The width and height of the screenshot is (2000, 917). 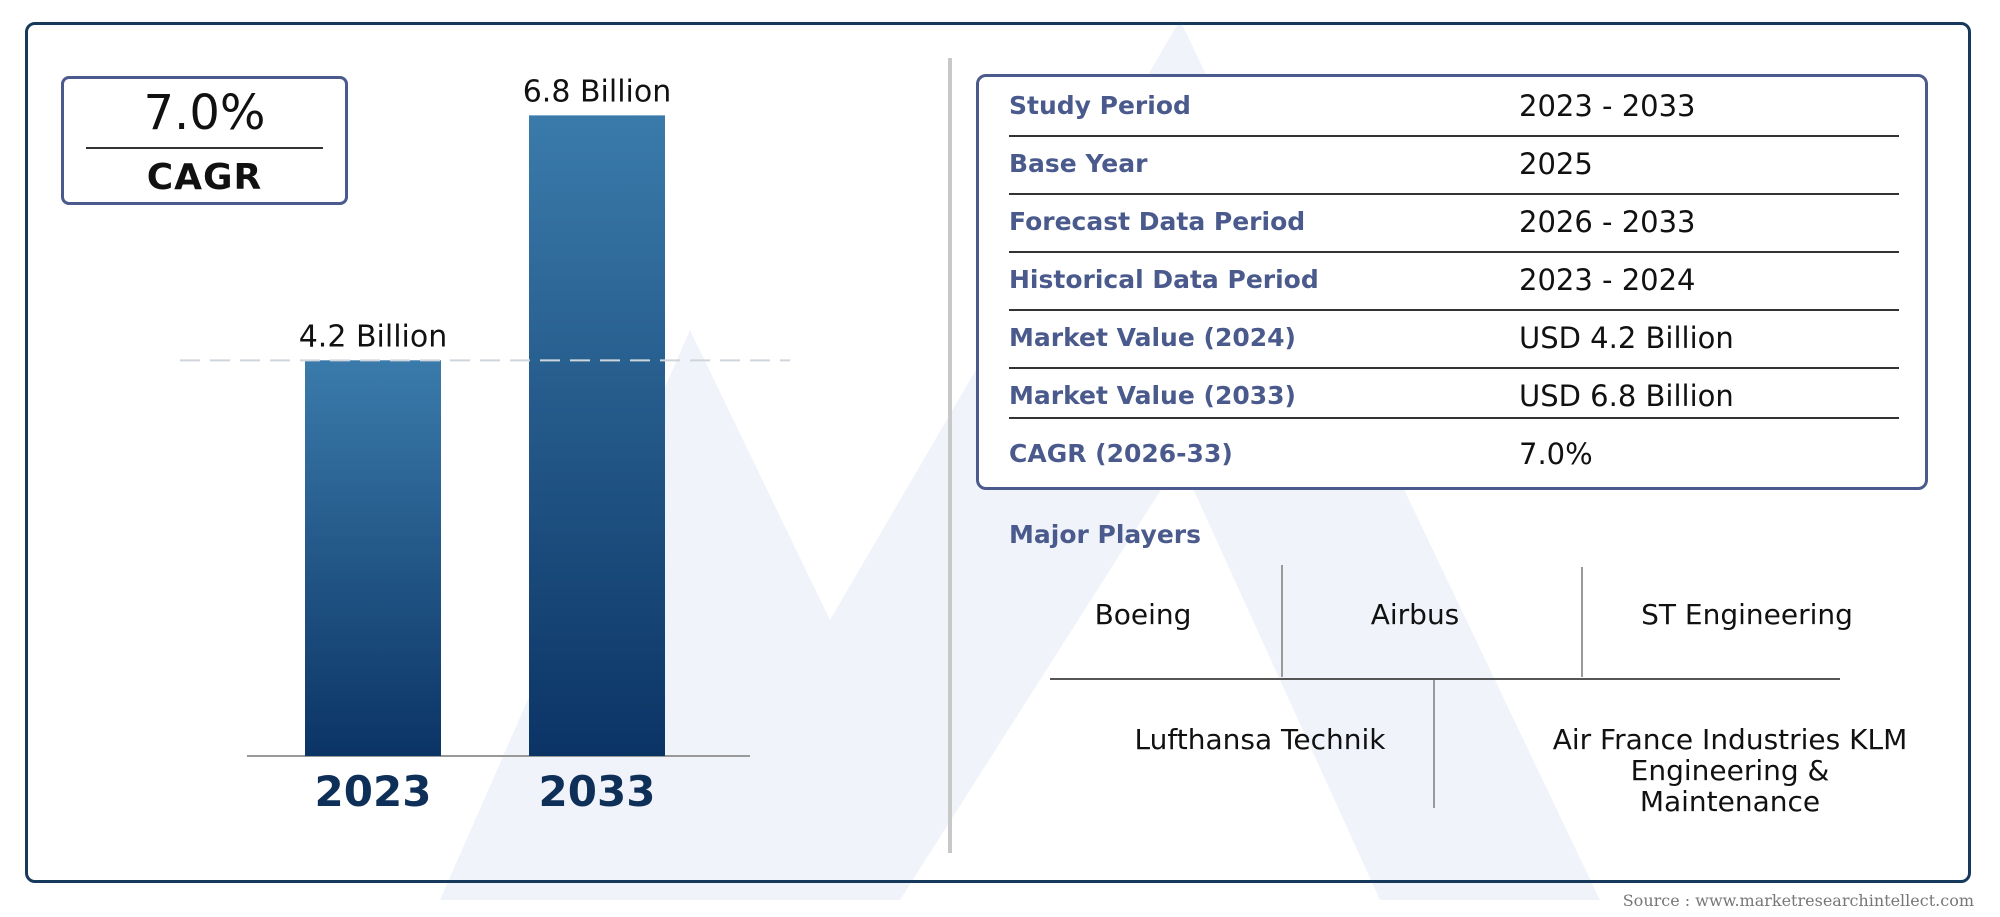 I want to click on x-tick-label: 2023, so click(x=373, y=791).